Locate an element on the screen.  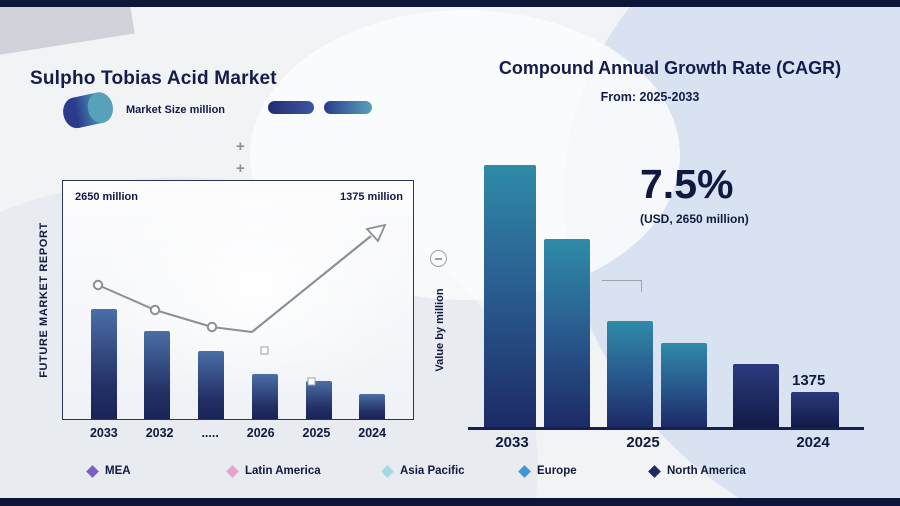
min-value-label: 1375 million is located at coordinates (371, 197).